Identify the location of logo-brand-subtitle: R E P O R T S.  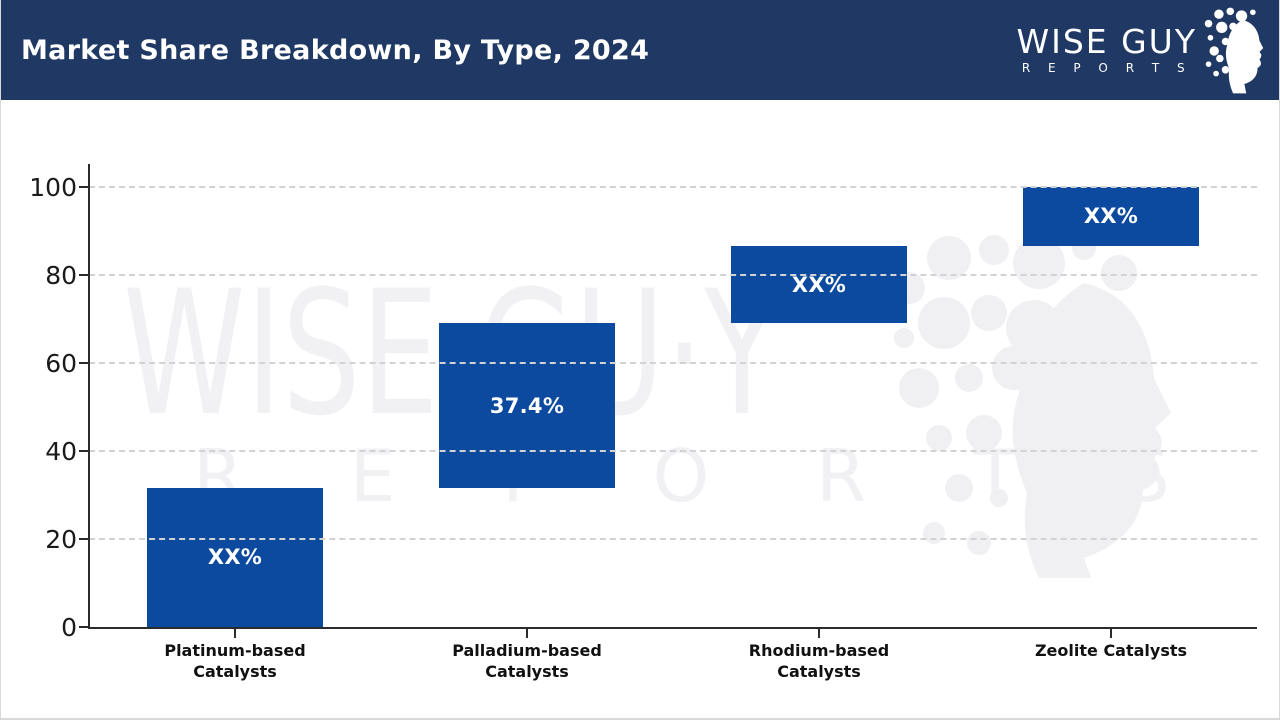
(1106, 68).